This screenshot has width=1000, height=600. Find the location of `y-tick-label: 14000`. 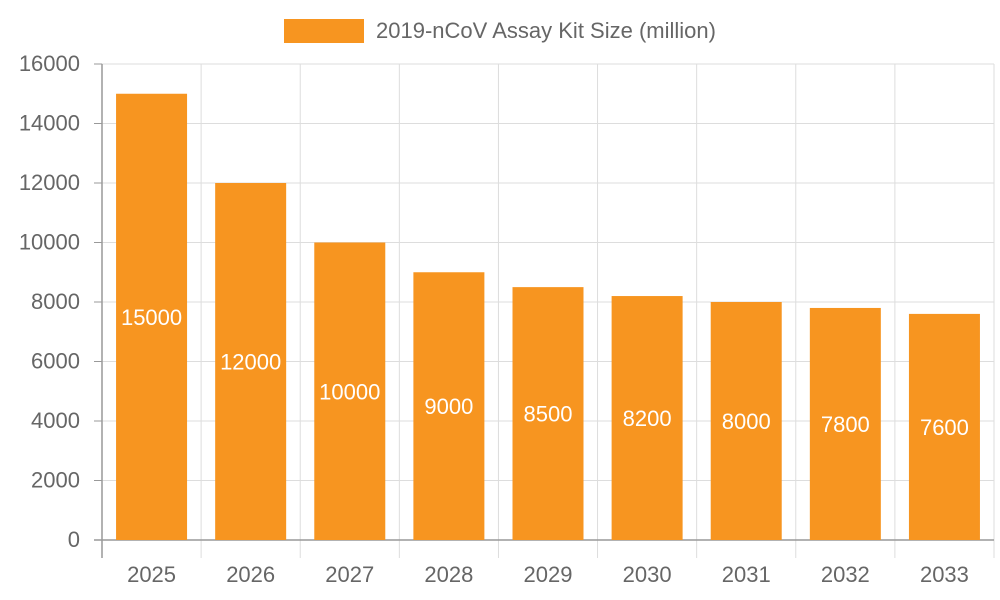

y-tick-label: 14000 is located at coordinates (49, 123).